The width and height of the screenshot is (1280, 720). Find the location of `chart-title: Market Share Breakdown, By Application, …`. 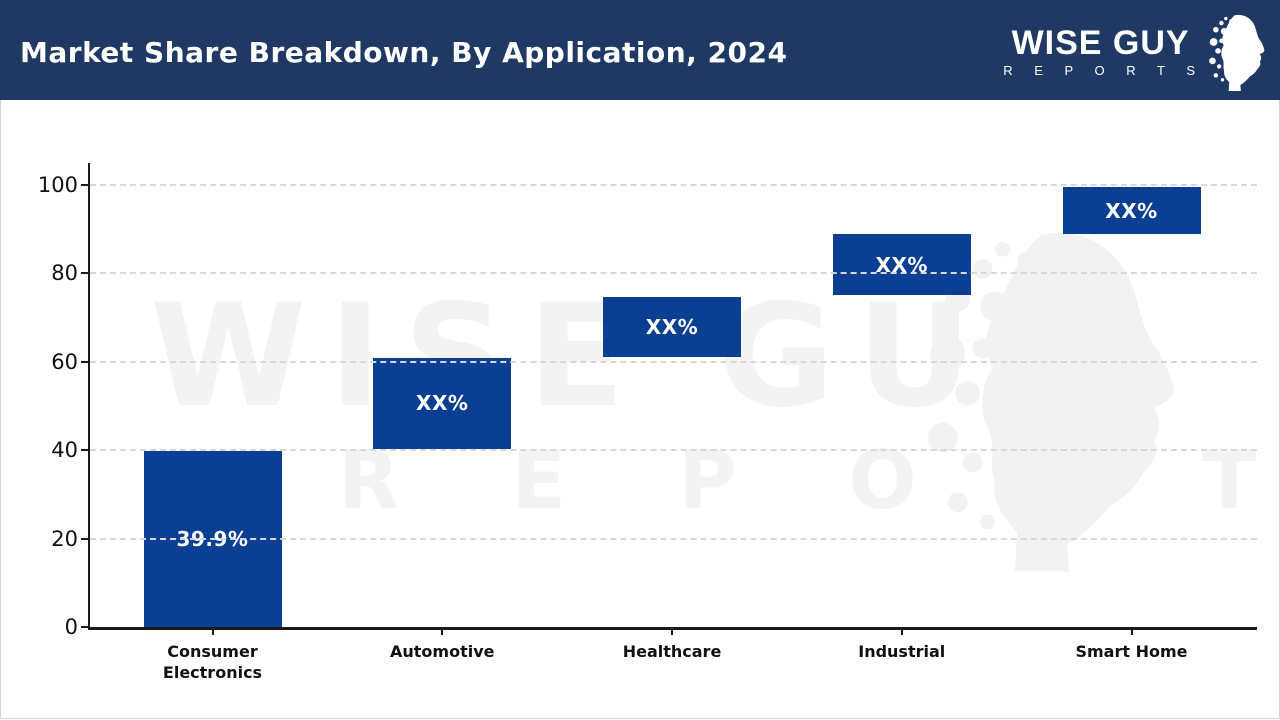

chart-title: Market Share Breakdown, By Application, … is located at coordinates (404, 52).